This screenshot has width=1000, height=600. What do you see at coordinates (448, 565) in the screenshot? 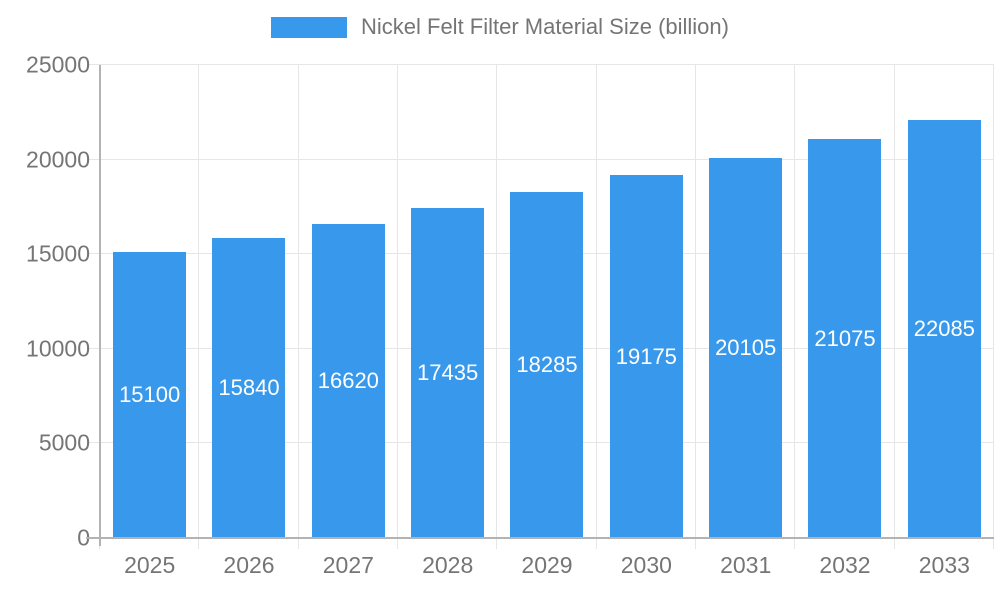
I see `x-tick-label: 2028` at bounding box center [448, 565].